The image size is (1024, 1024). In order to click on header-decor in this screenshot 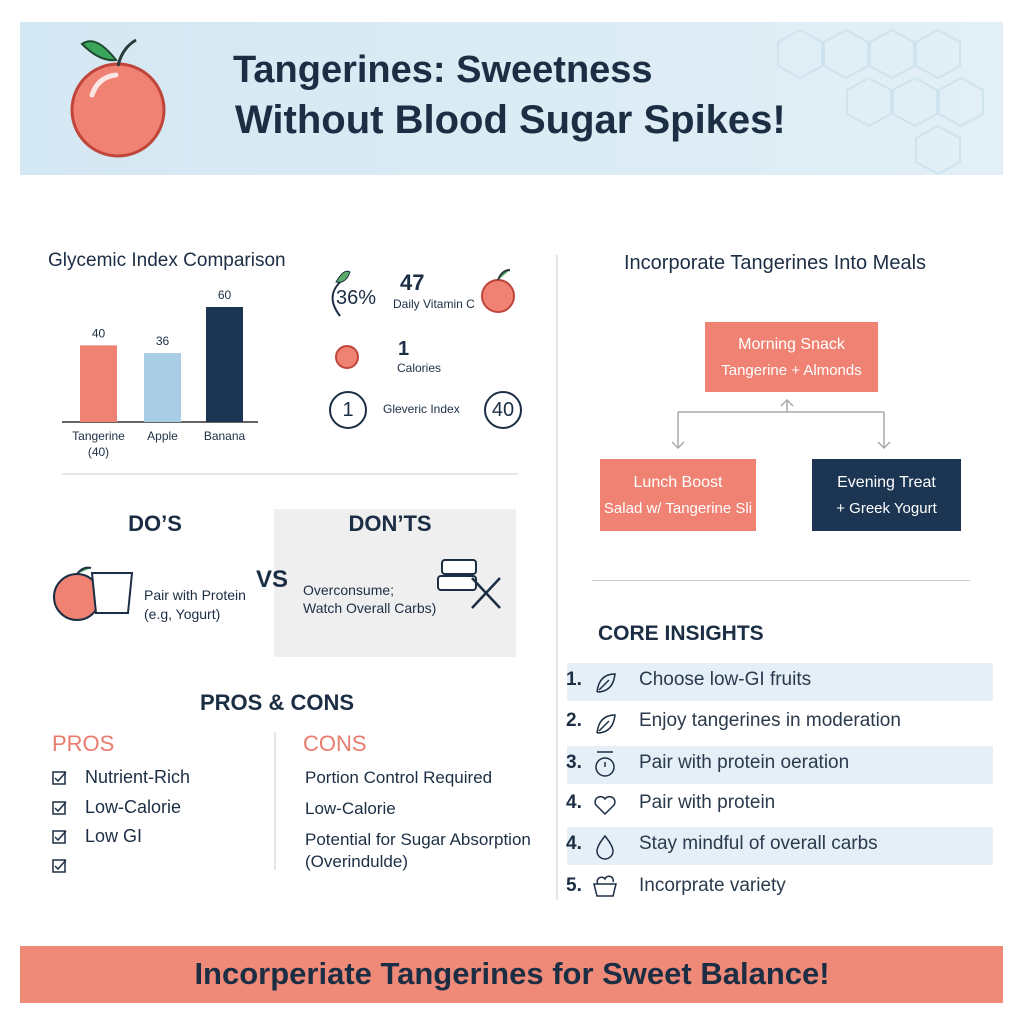, I will do `click(527, 102)`.